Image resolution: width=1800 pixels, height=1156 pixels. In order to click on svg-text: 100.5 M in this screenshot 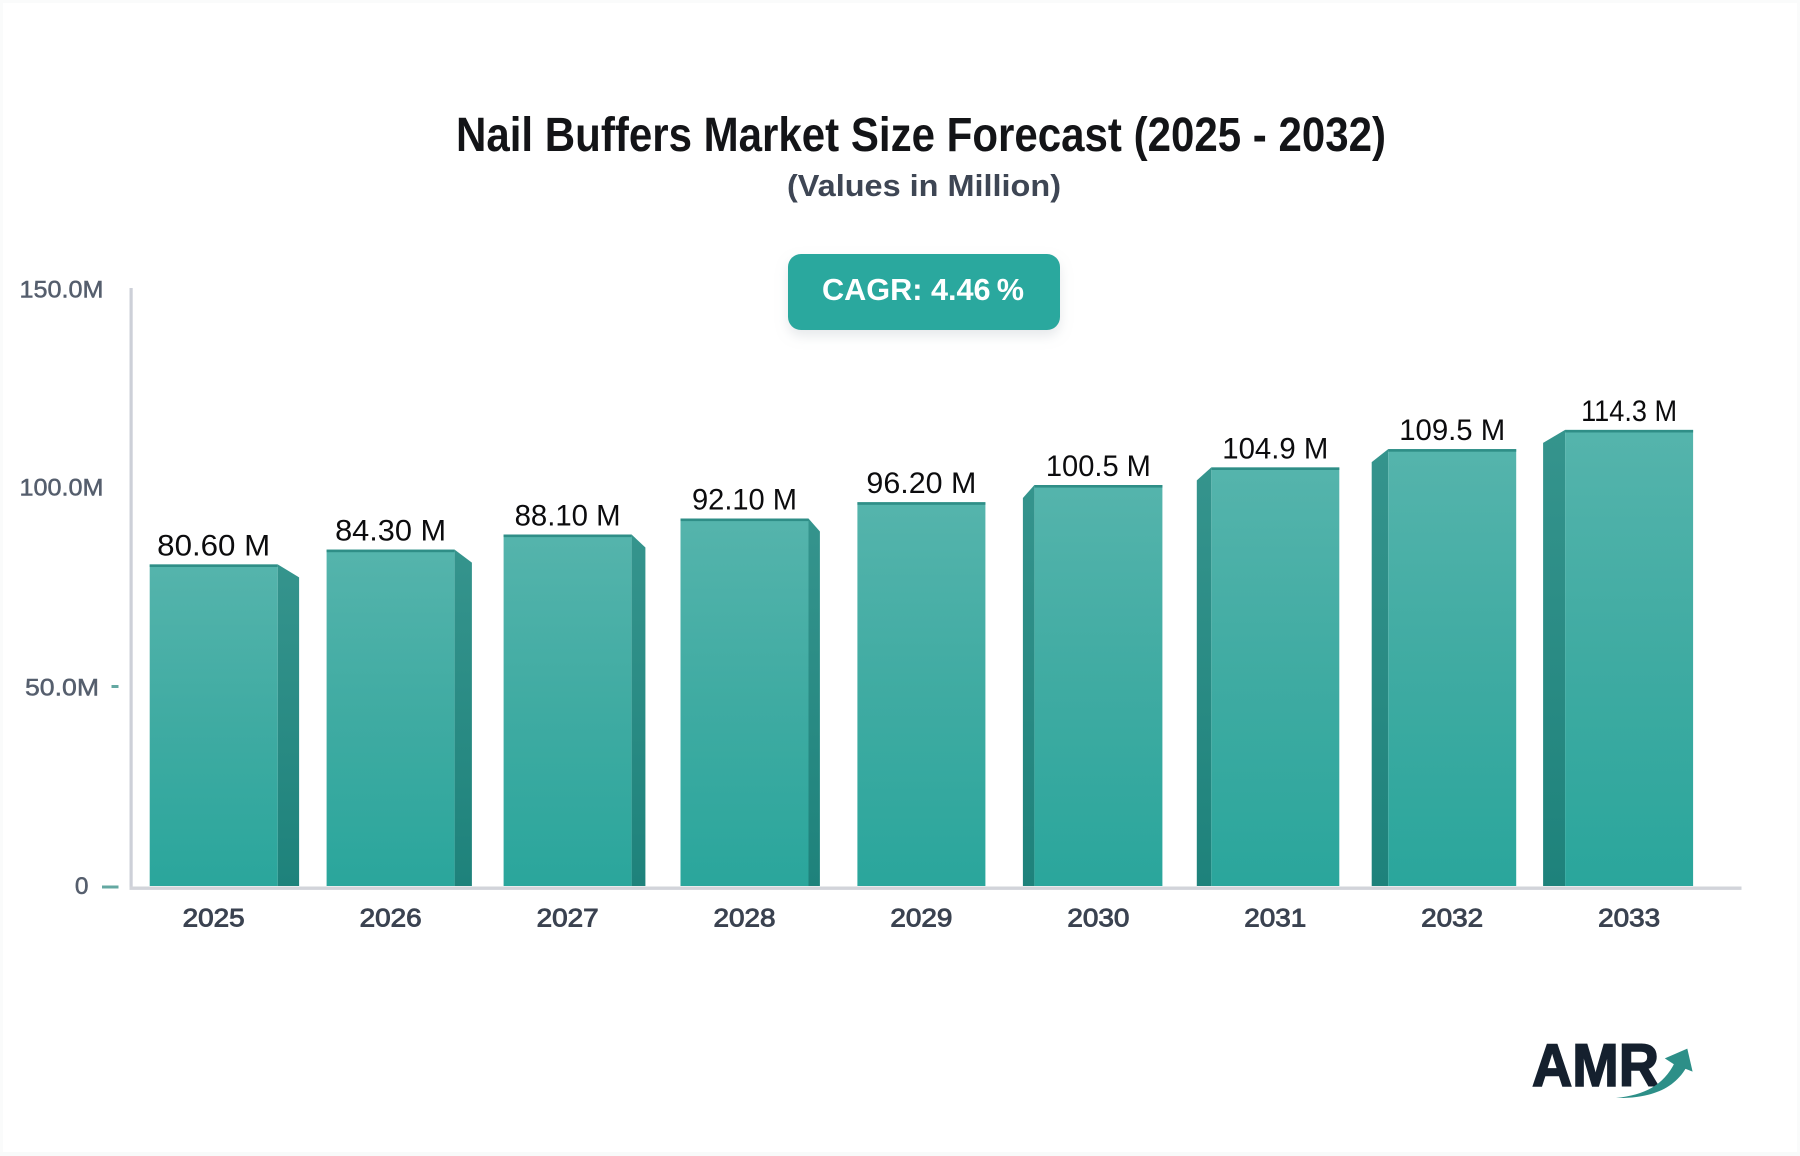, I will do `click(1098, 466)`.